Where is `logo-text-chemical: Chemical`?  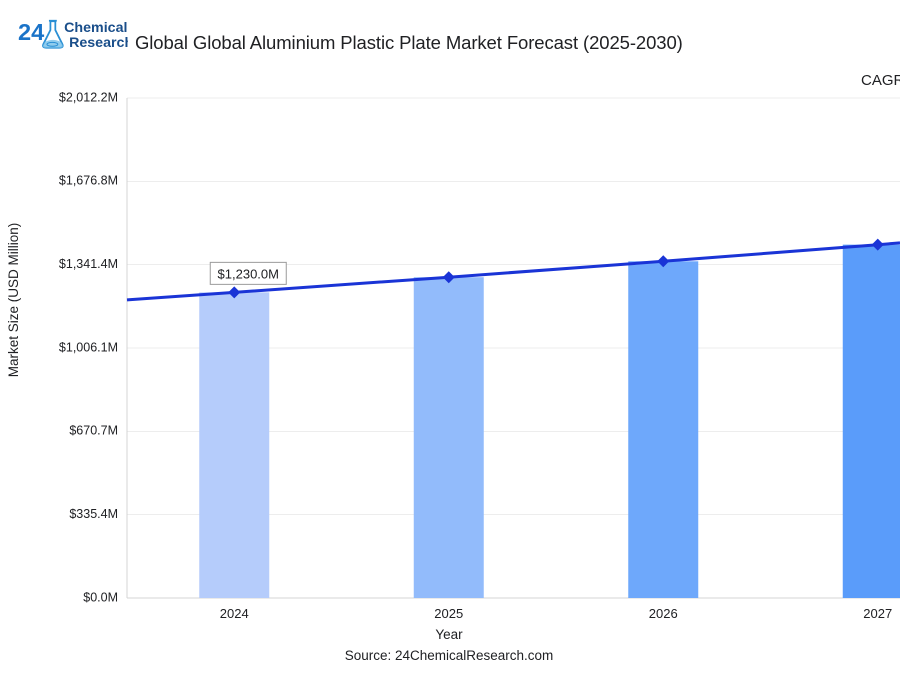 logo-text-chemical: Chemical is located at coordinates (95, 28).